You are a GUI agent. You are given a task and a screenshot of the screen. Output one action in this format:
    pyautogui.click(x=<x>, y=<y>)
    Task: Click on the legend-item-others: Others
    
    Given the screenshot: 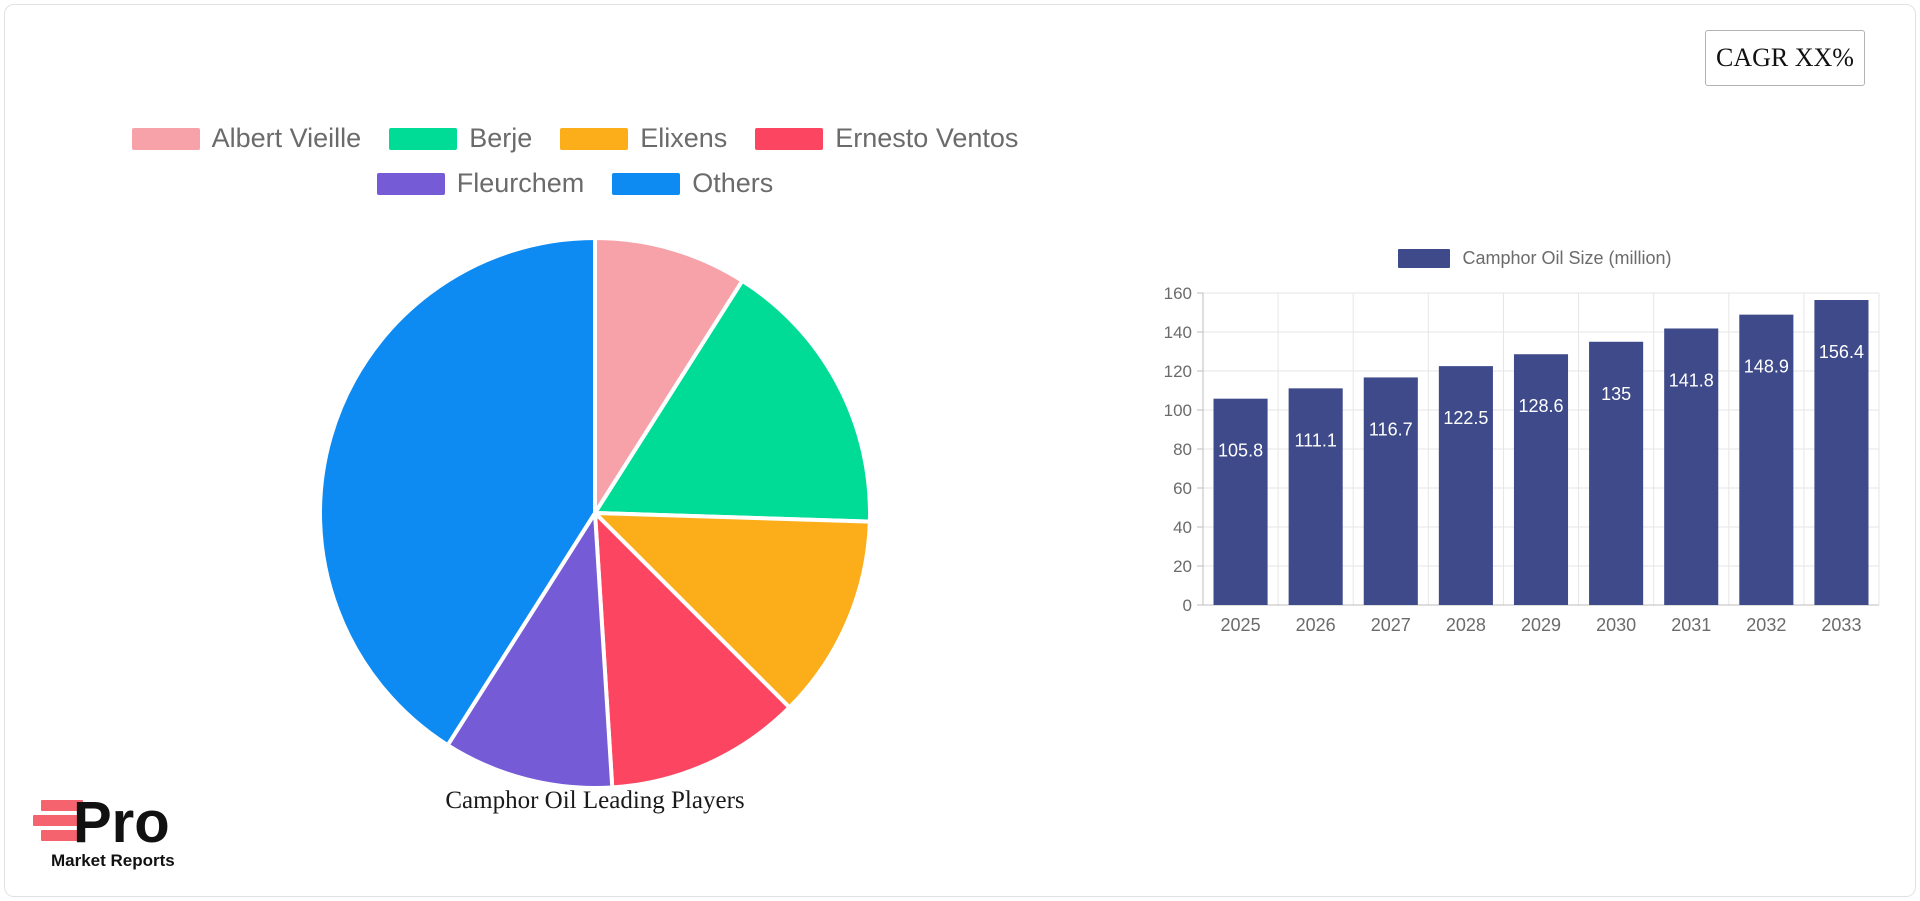 What is the action you would take?
    pyautogui.click(x=692, y=183)
    